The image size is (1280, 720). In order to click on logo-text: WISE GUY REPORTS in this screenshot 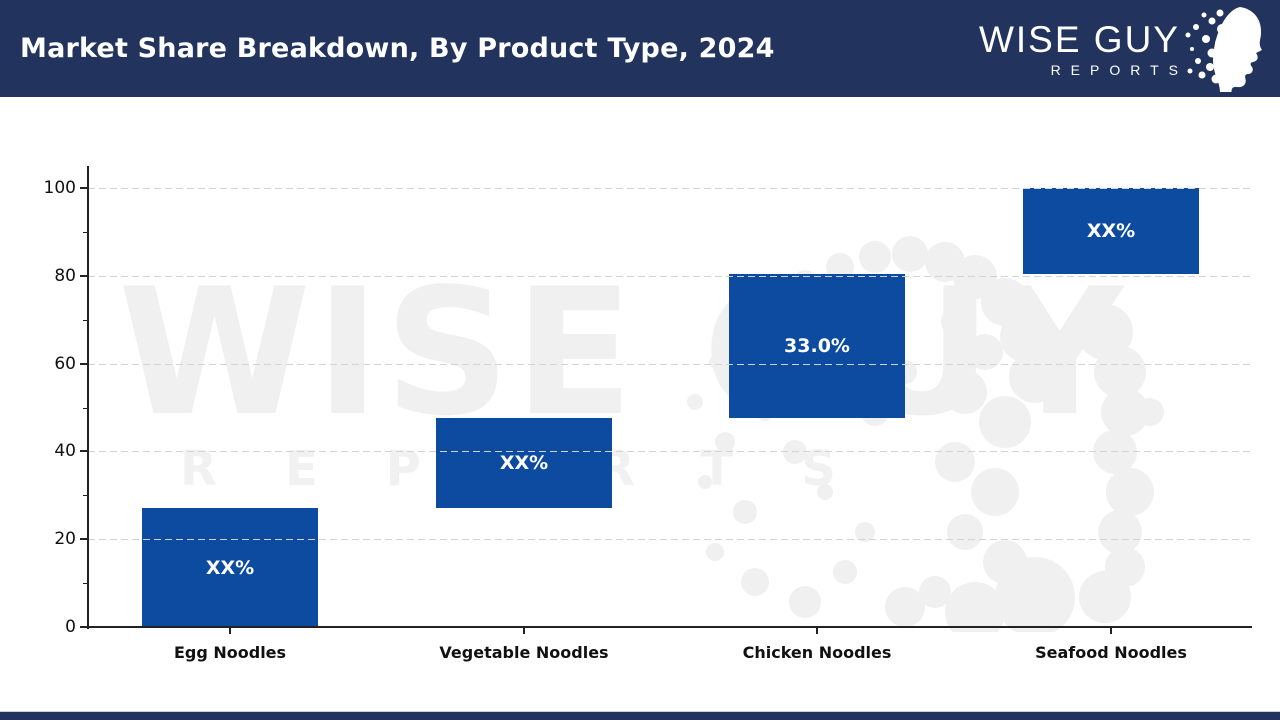, I will do `click(1079, 49)`.